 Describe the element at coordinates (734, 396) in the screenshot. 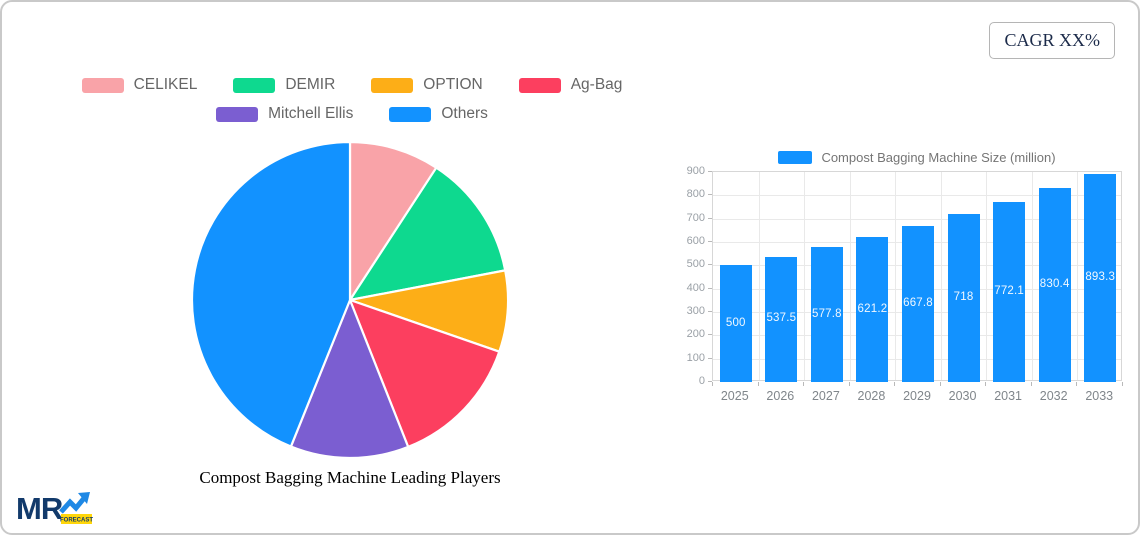

I see `x-axis-tick-label: 2025` at that location.